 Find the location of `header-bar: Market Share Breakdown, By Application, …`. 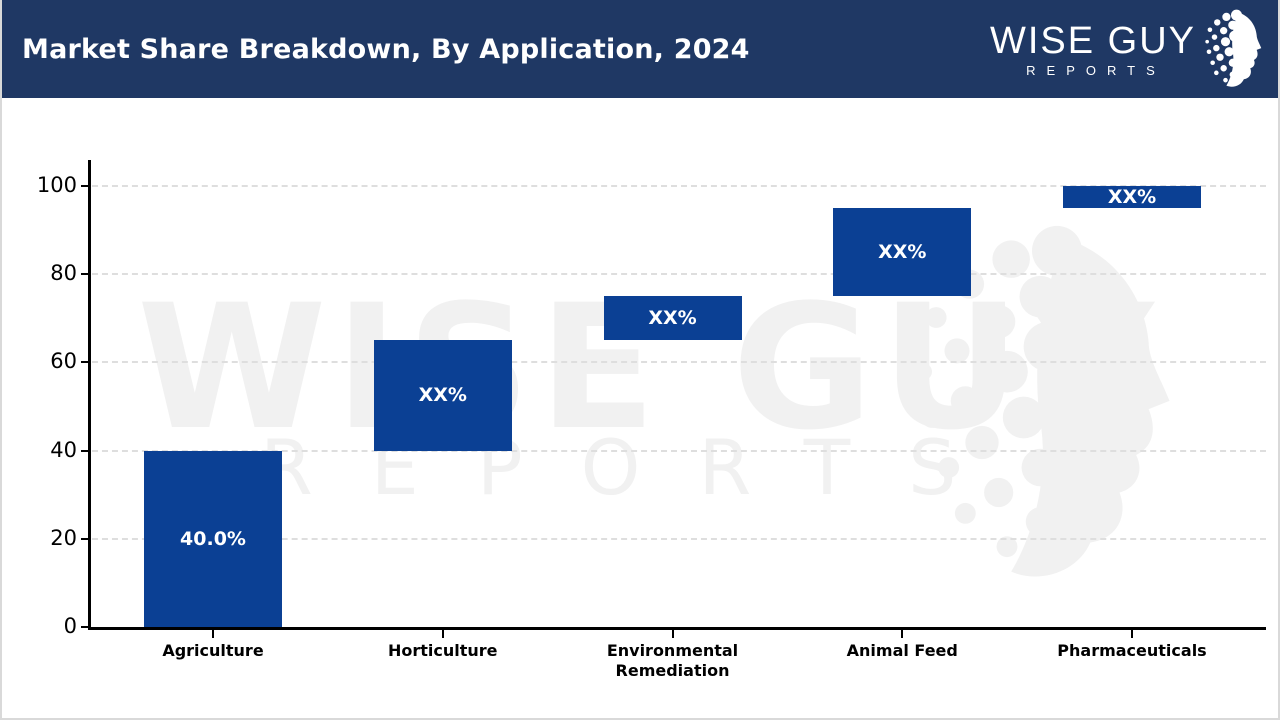

header-bar: Market Share Breakdown, By Application, … is located at coordinates (640, 49).